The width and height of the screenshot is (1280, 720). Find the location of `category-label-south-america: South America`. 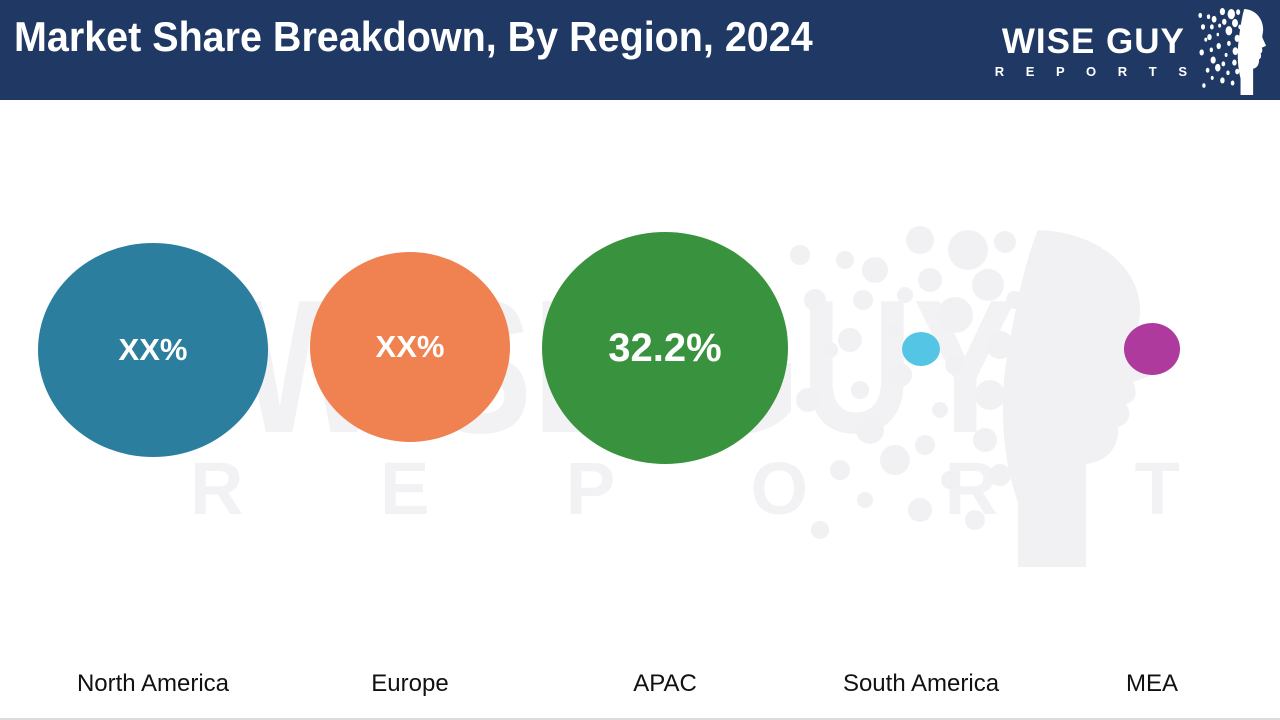

category-label-south-america: South America is located at coordinates (921, 683).